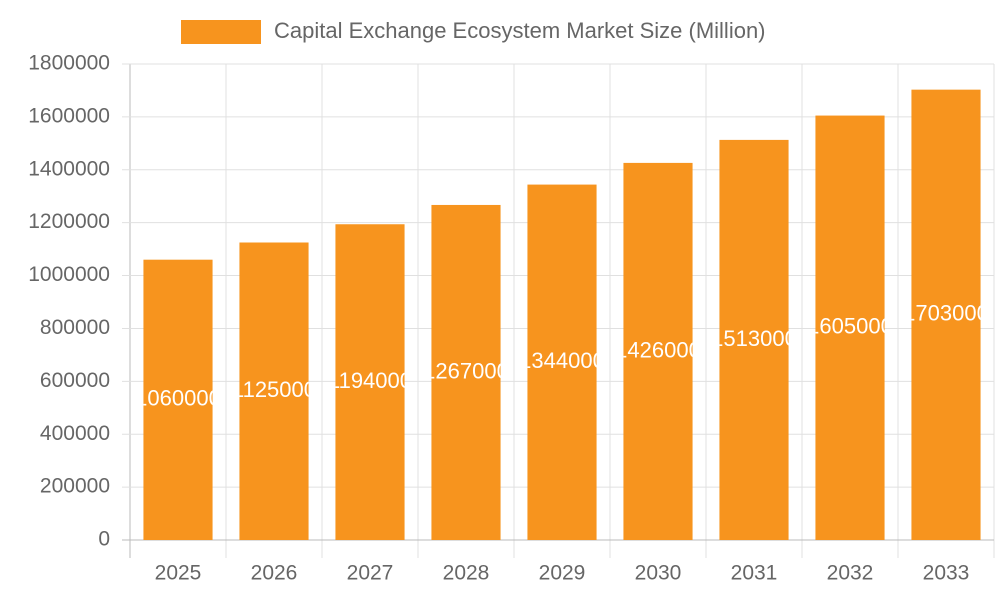 This screenshot has width=1000, height=600. What do you see at coordinates (946, 573) in the screenshot?
I see `x-tick-label: 2033` at bounding box center [946, 573].